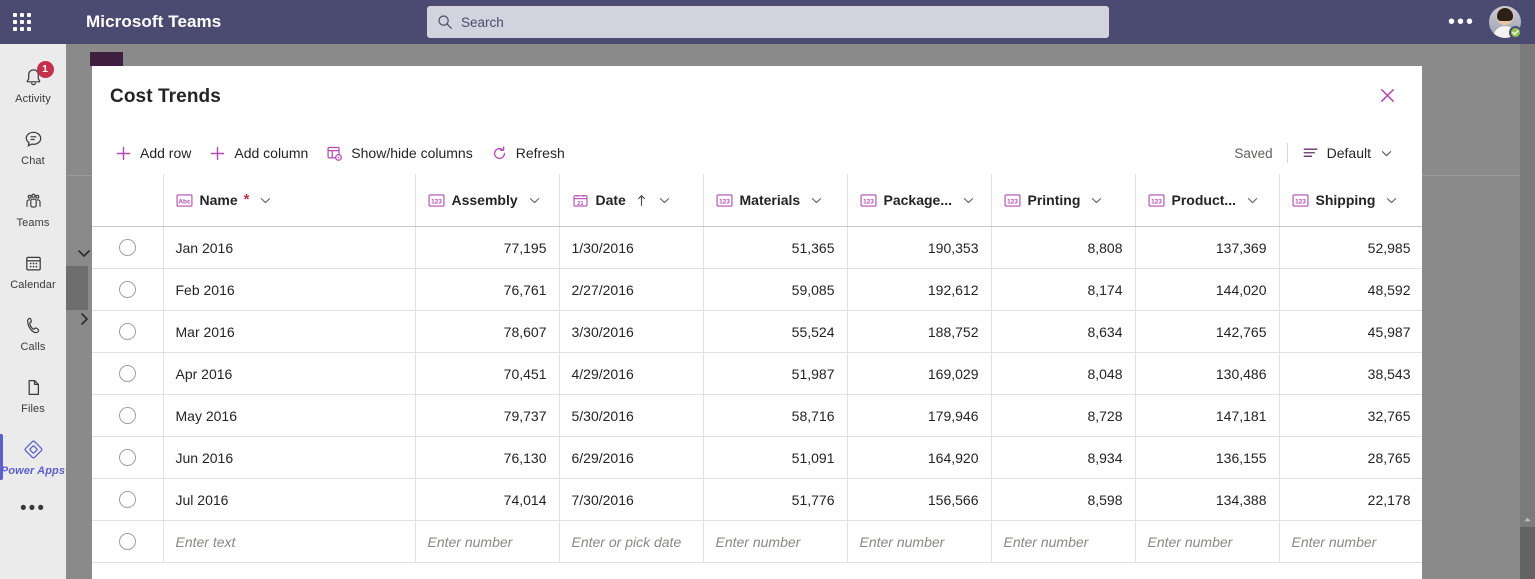 The image size is (1535, 579). I want to click on cell-shipping: 48,592, so click(1350, 289).